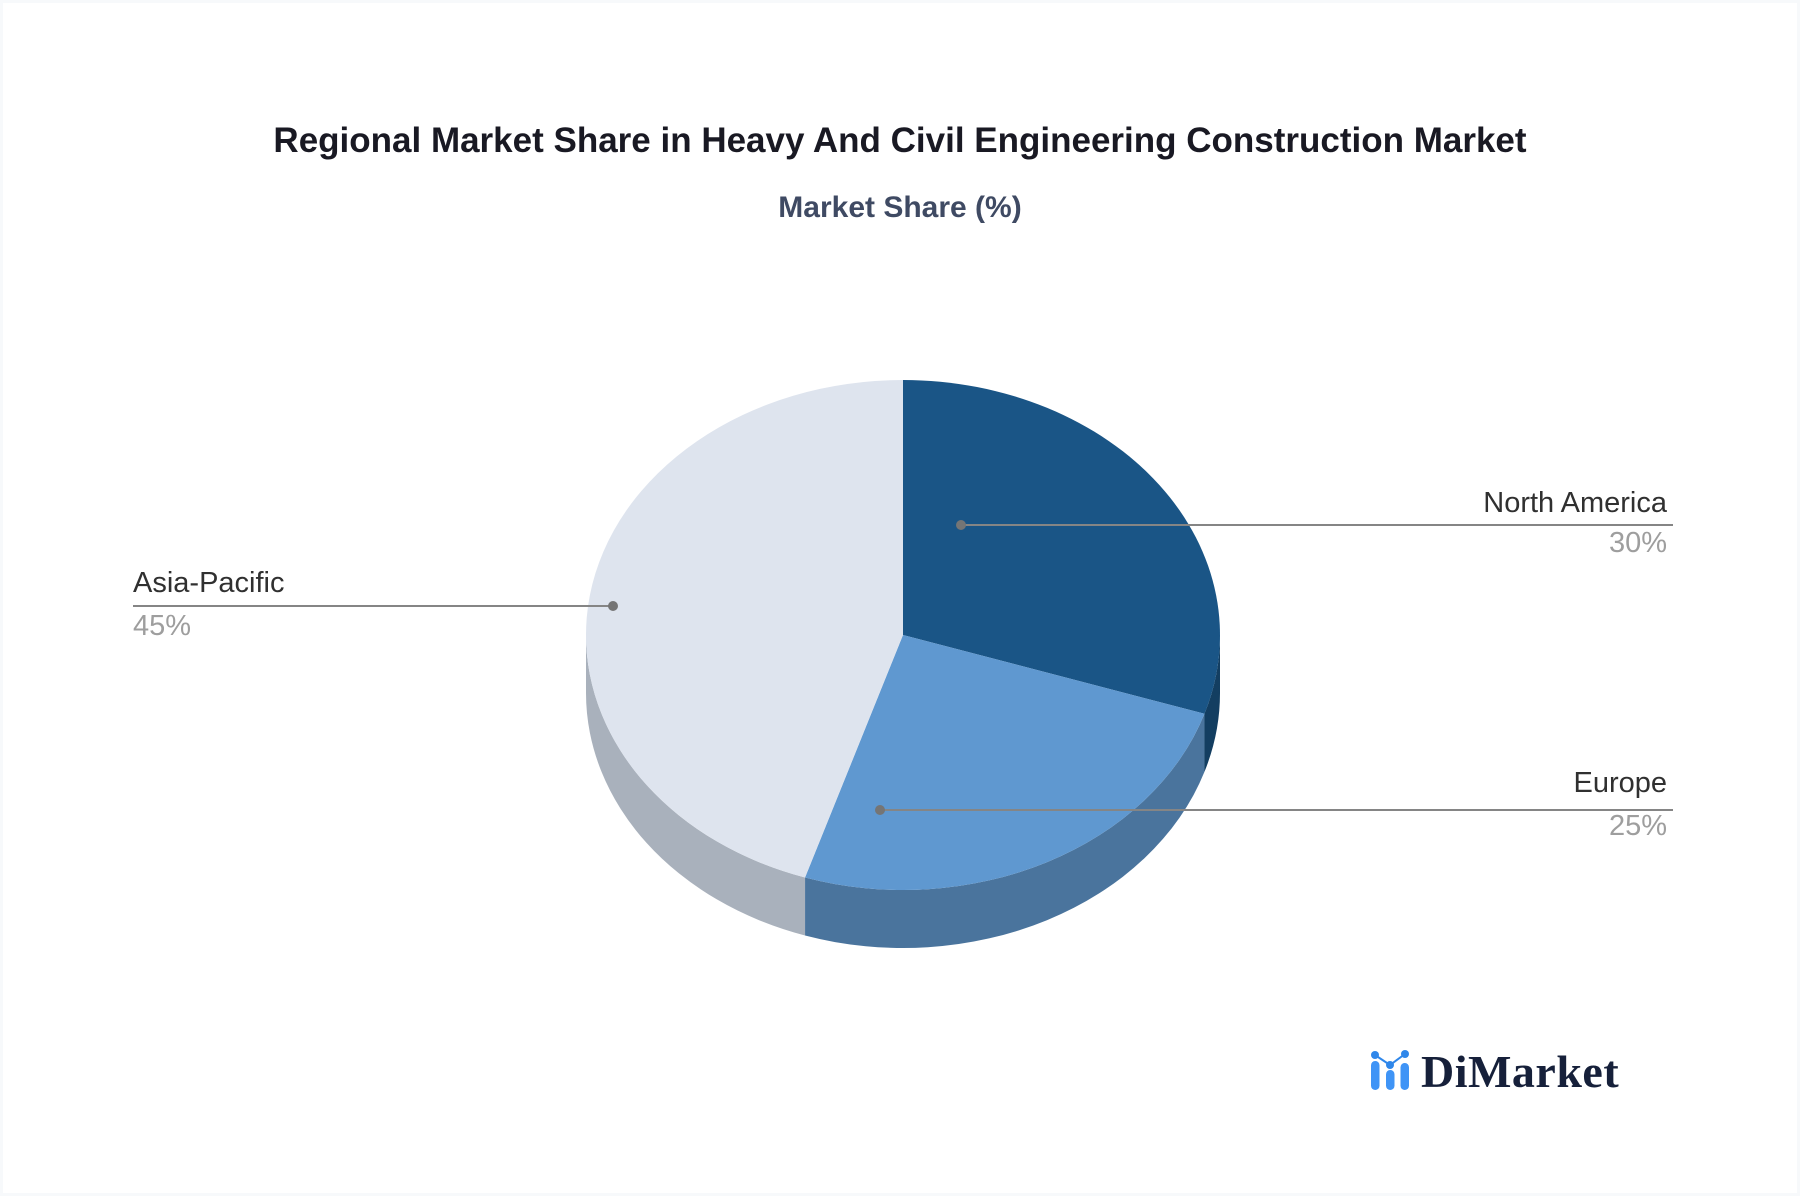 The height and width of the screenshot is (1196, 1800). I want to click on pie-slice-europe, so click(1005, 762).